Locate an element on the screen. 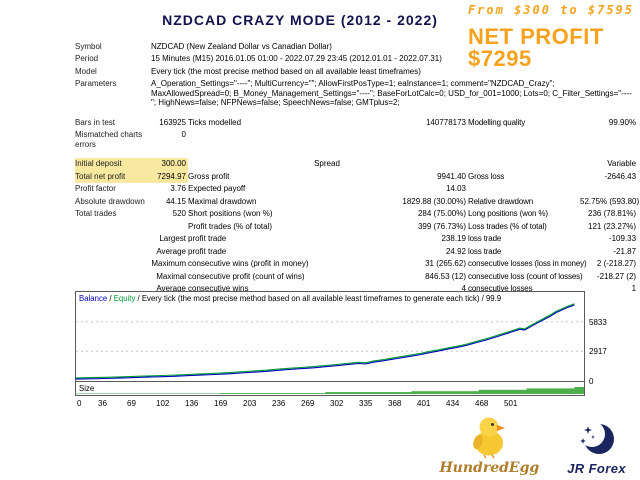  report-cell: Symbol is located at coordinates (88, 46).